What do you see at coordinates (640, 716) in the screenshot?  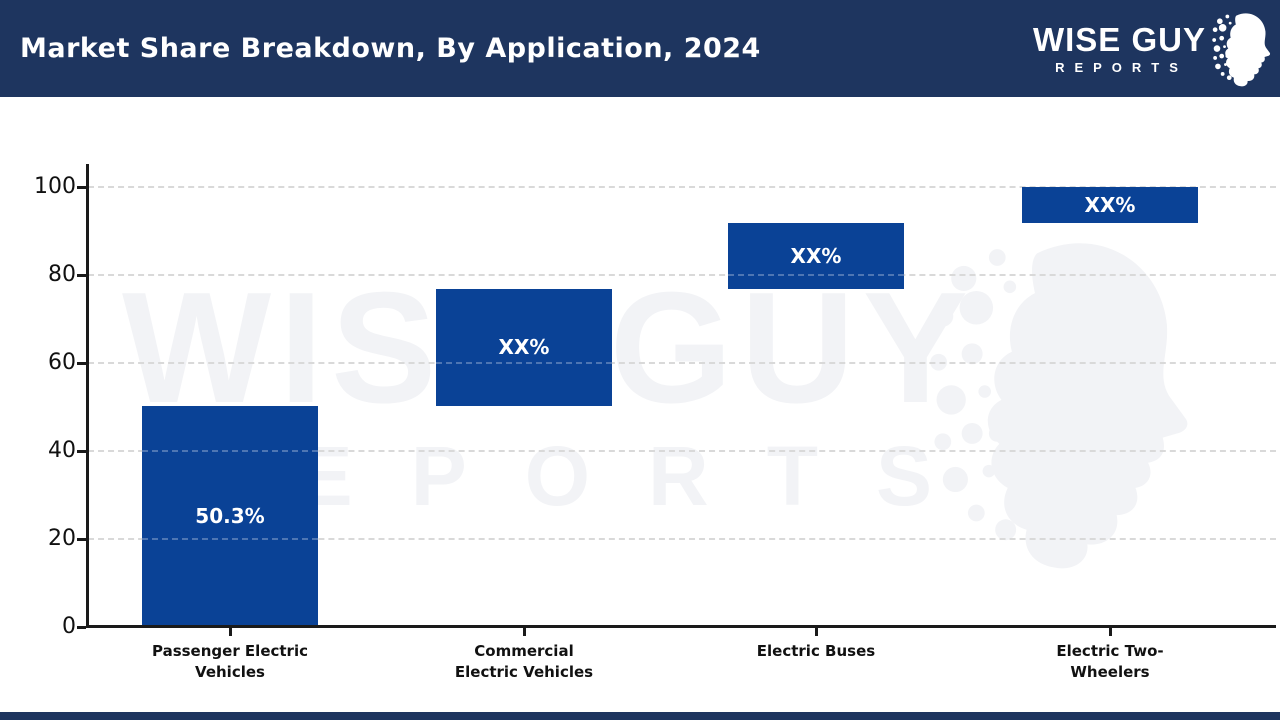 I see `footer-band` at bounding box center [640, 716].